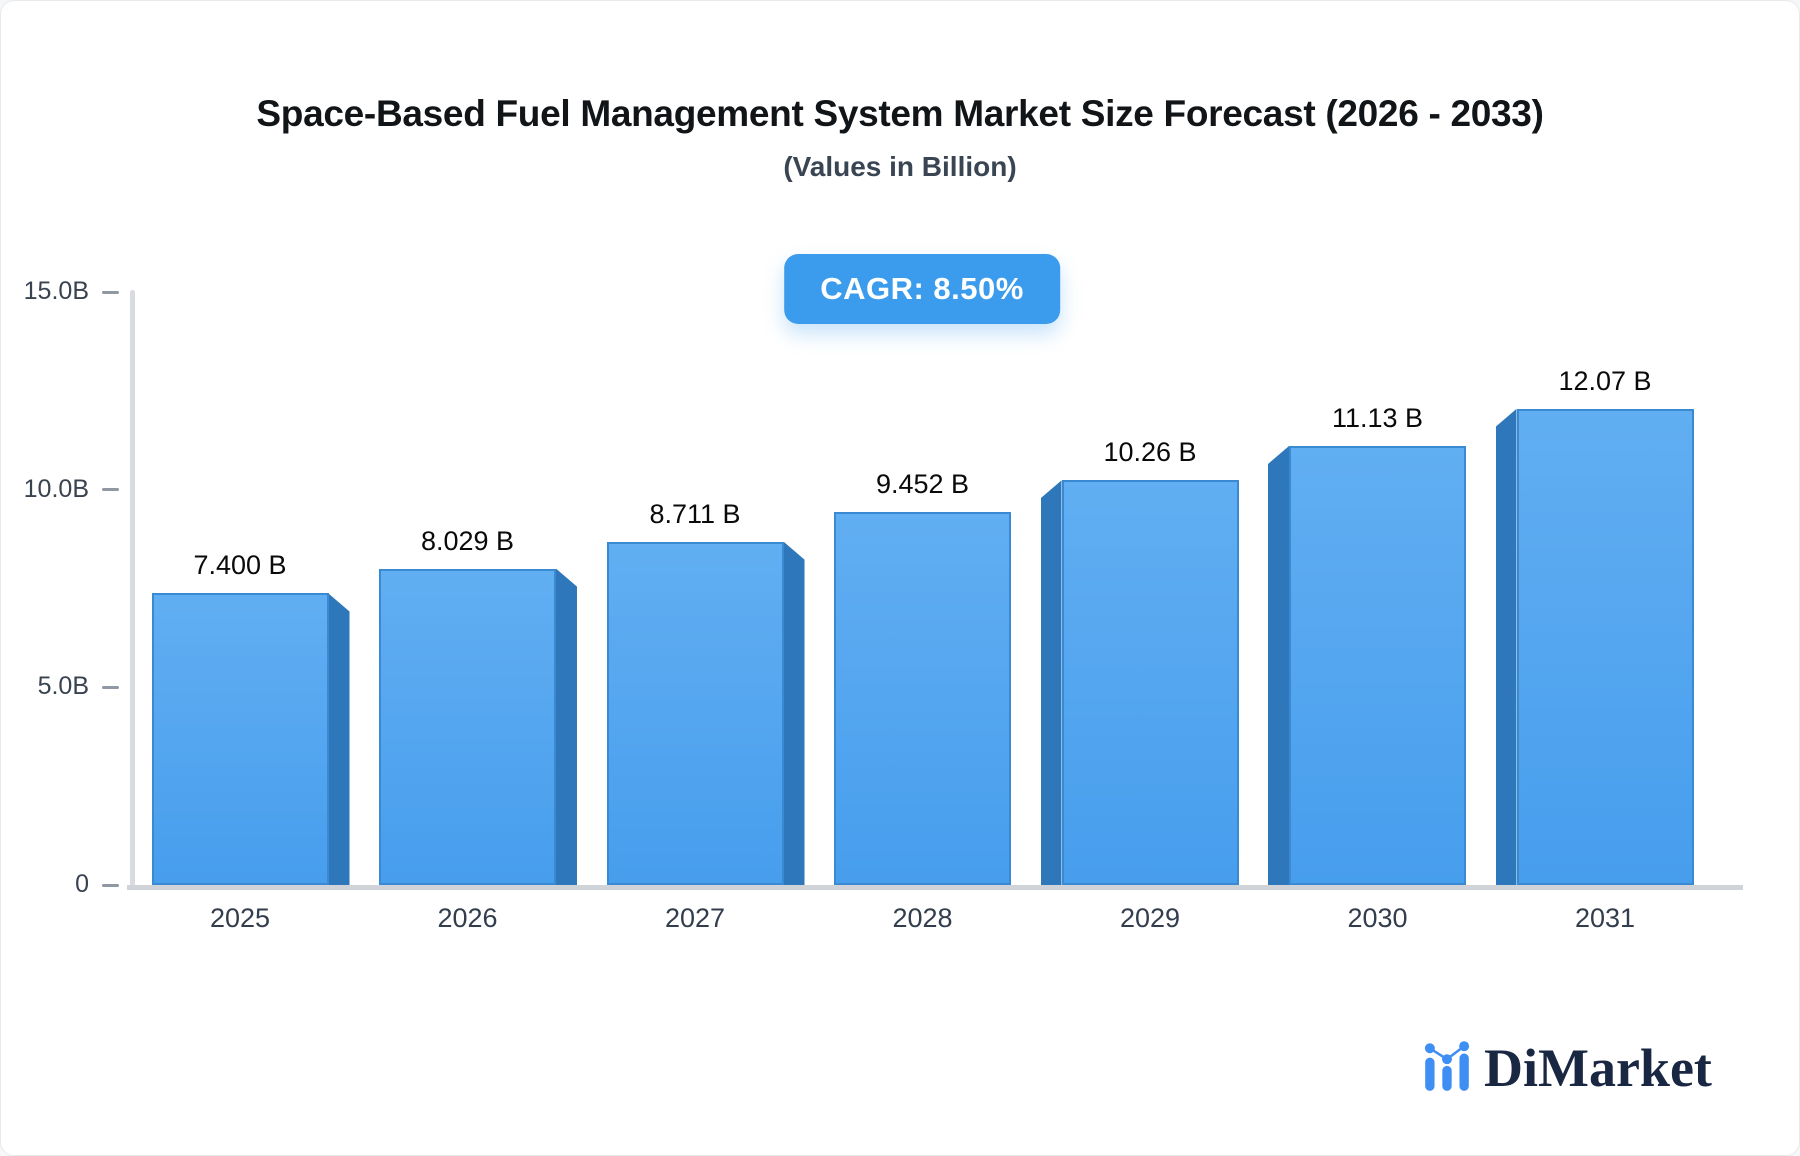 The height and width of the screenshot is (1156, 1800). Describe the element at coordinates (467, 918) in the screenshot. I see `x-axis-label: 2026` at that location.